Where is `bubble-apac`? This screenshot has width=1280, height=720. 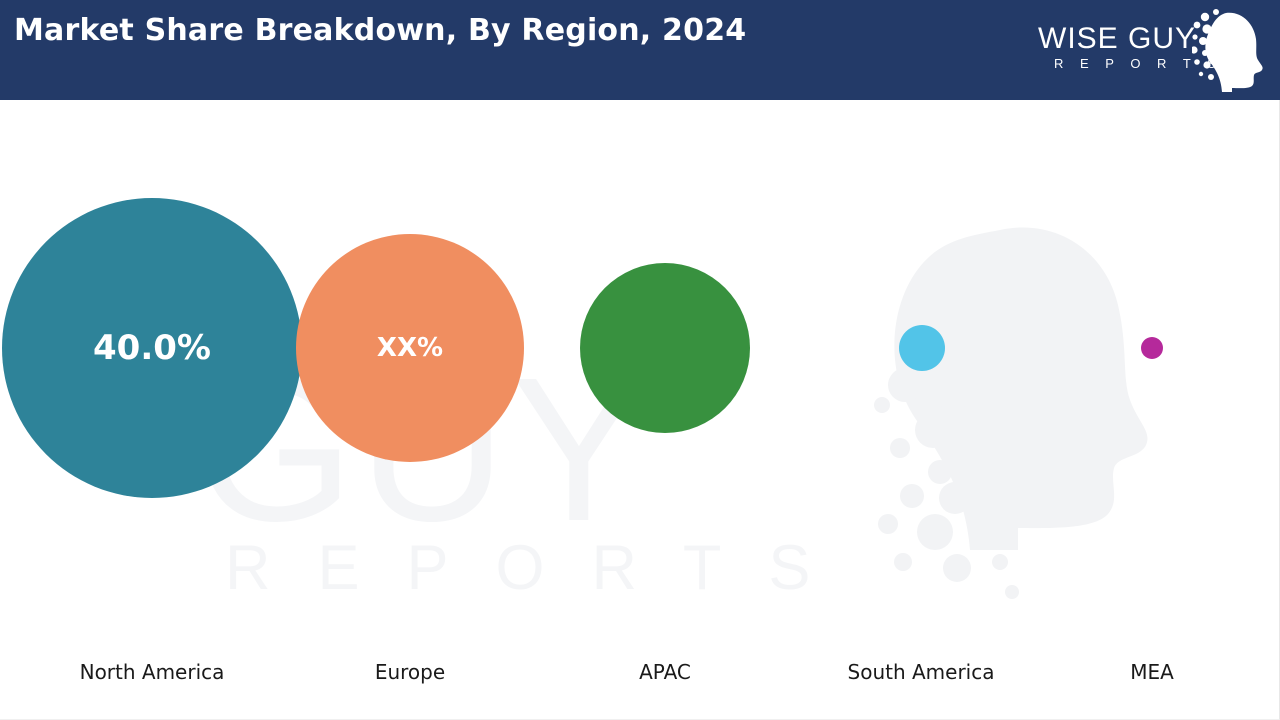 bubble-apac is located at coordinates (665, 348).